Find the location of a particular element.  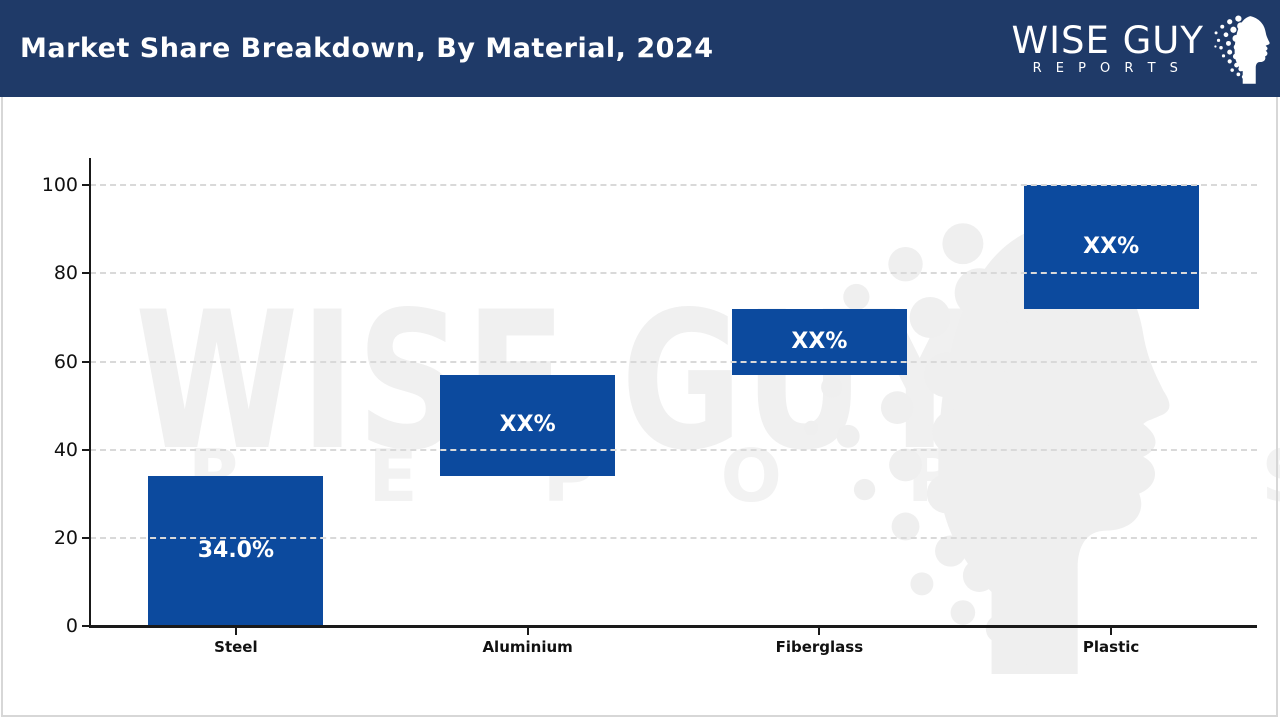

y-axis-line is located at coordinates (90, 393).